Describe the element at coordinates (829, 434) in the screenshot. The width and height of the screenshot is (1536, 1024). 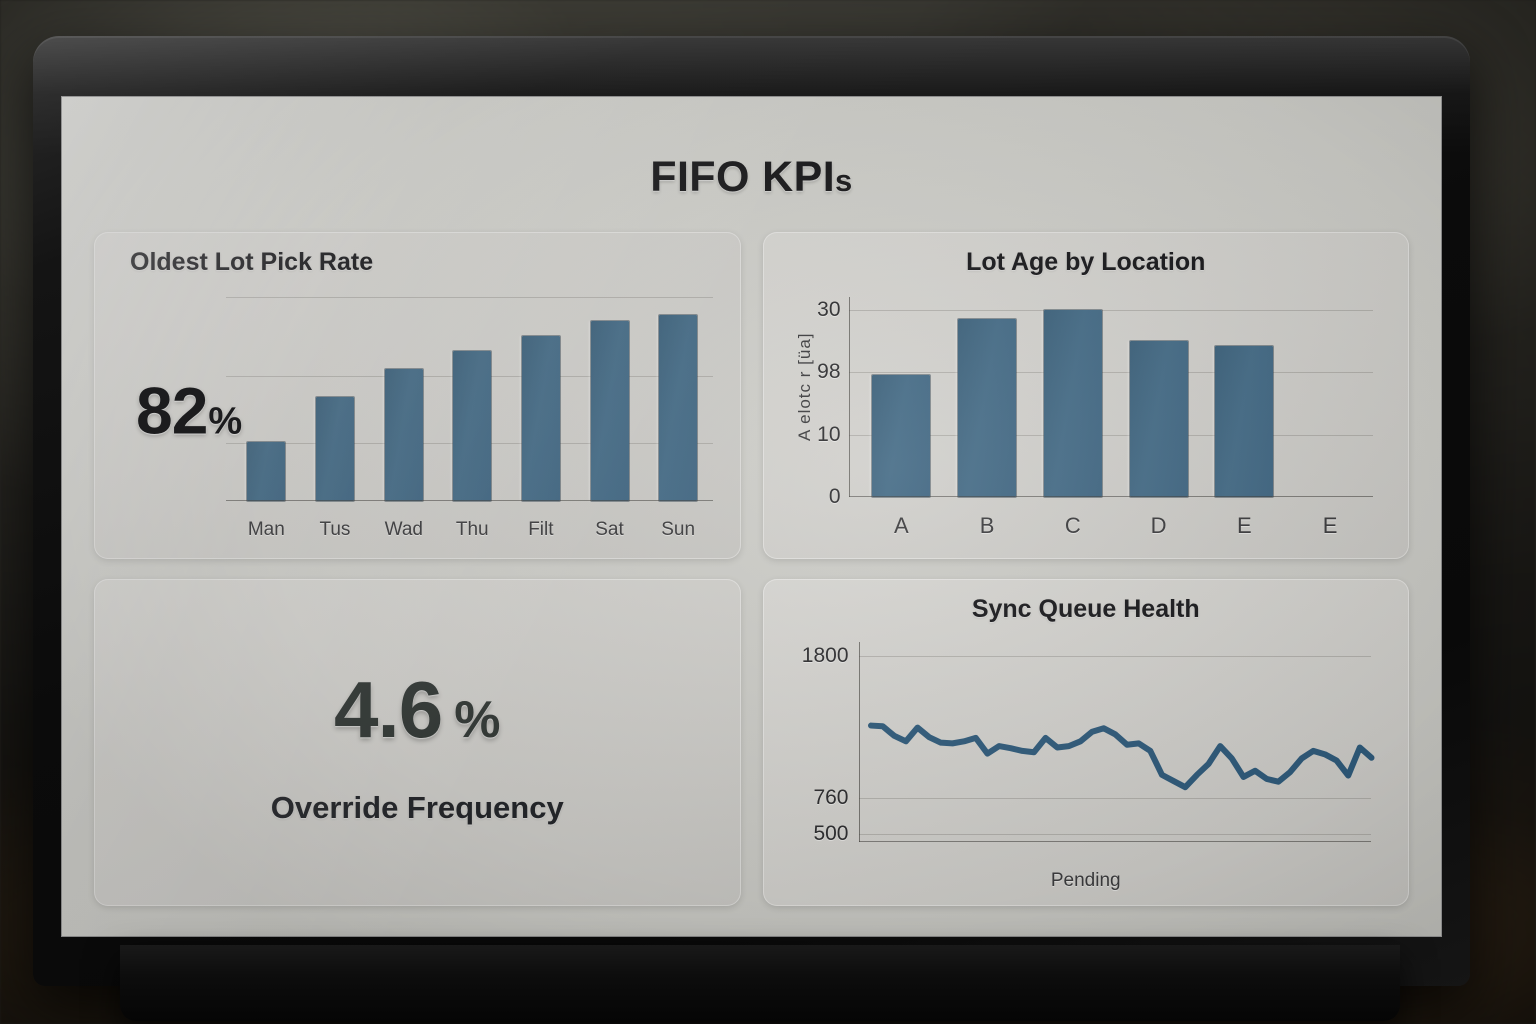
I see `y-tick-label: 10` at that location.